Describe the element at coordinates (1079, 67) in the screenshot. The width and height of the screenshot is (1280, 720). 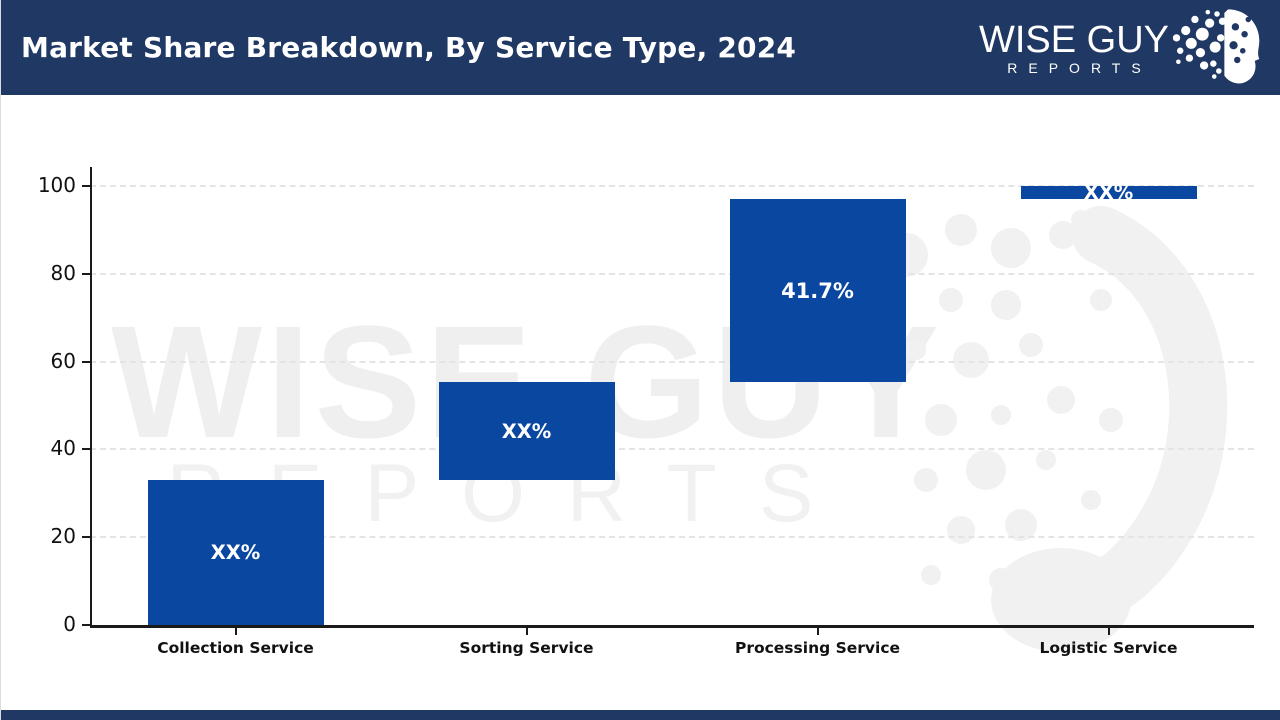
I see `logo-subtitle: REPORTS` at that location.